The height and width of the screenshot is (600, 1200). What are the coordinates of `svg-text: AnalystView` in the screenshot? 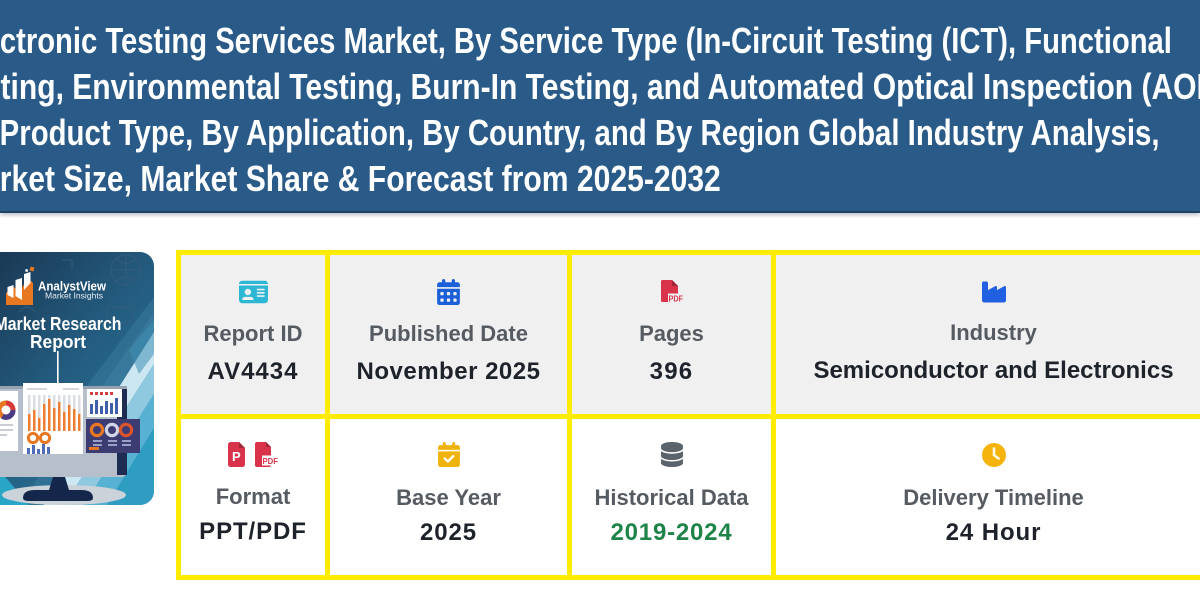 It's located at (72, 286).